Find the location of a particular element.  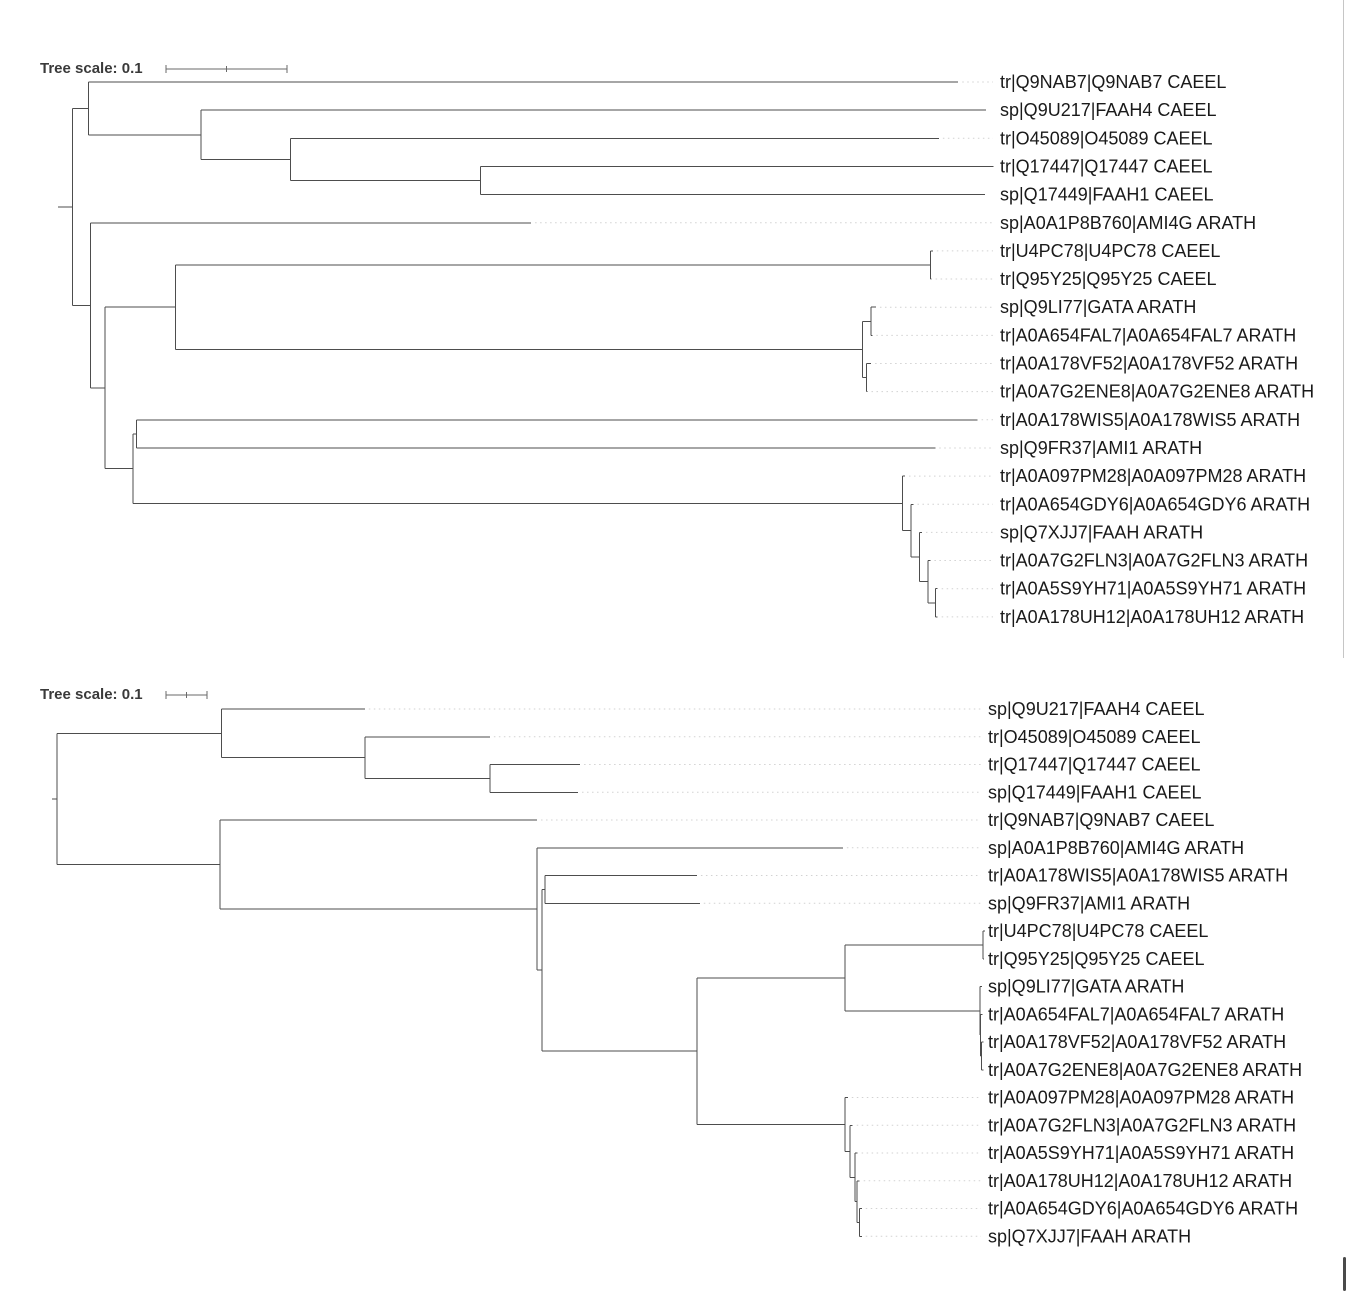

leader-lines is located at coordinates (764, 349).